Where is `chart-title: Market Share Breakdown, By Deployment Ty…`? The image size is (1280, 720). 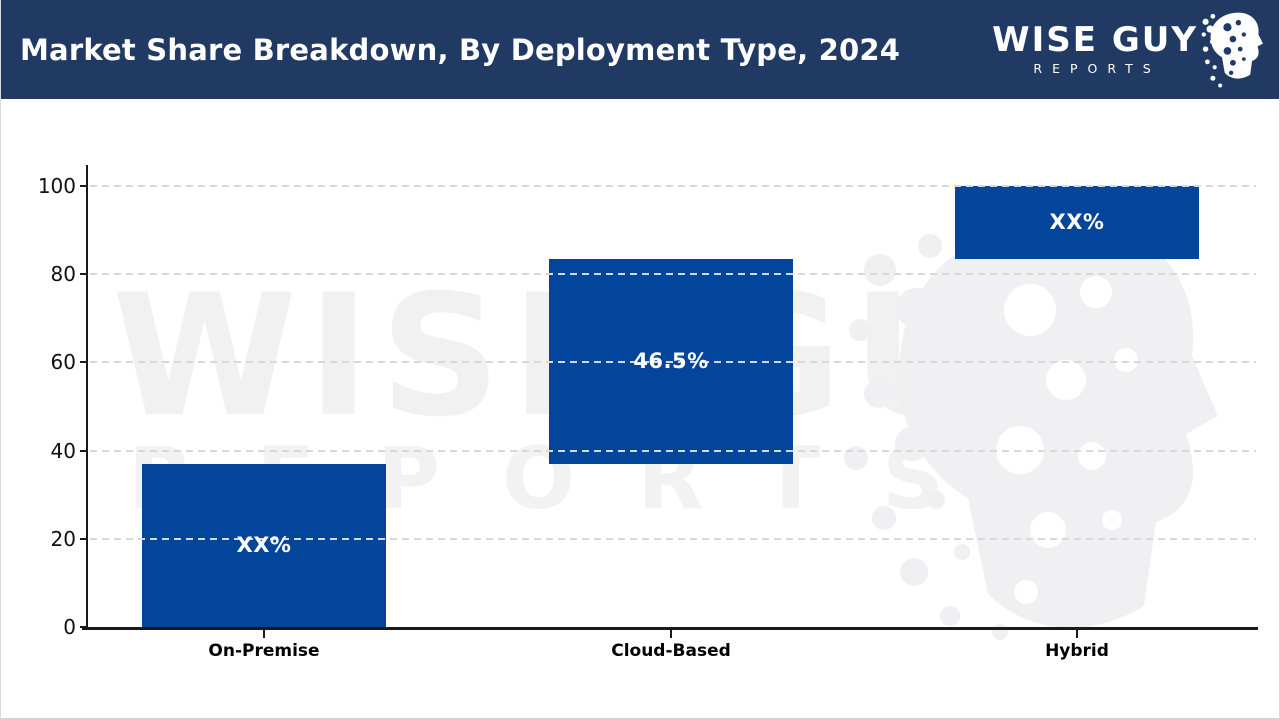
chart-title: Market Share Breakdown, By Deployment Ty… is located at coordinates (460, 49).